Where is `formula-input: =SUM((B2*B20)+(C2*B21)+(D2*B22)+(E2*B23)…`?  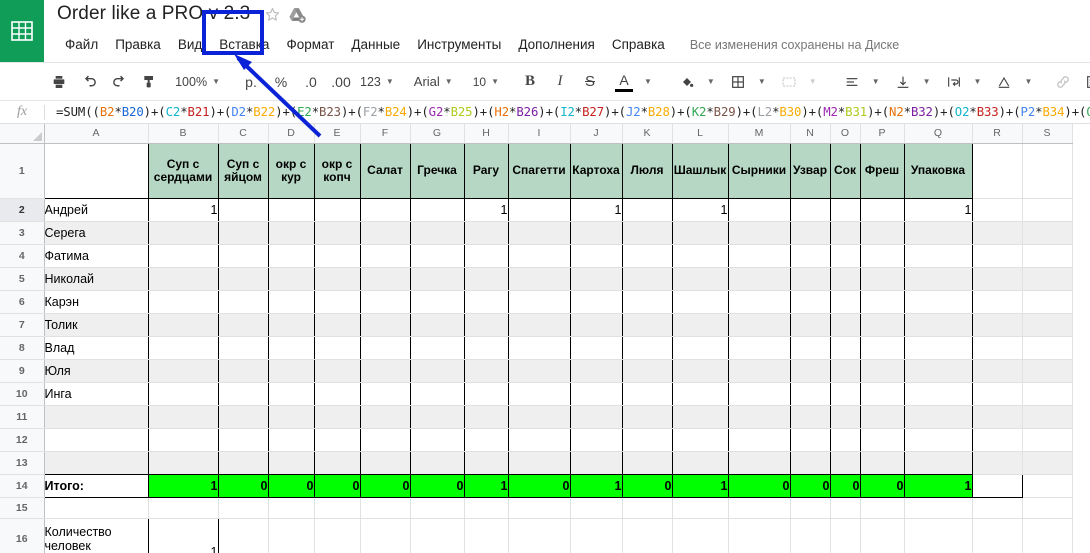 formula-input: =SUM((B2*B20)+(C2*B21)+(D2*B22)+(E2*B23)… is located at coordinates (567, 112).